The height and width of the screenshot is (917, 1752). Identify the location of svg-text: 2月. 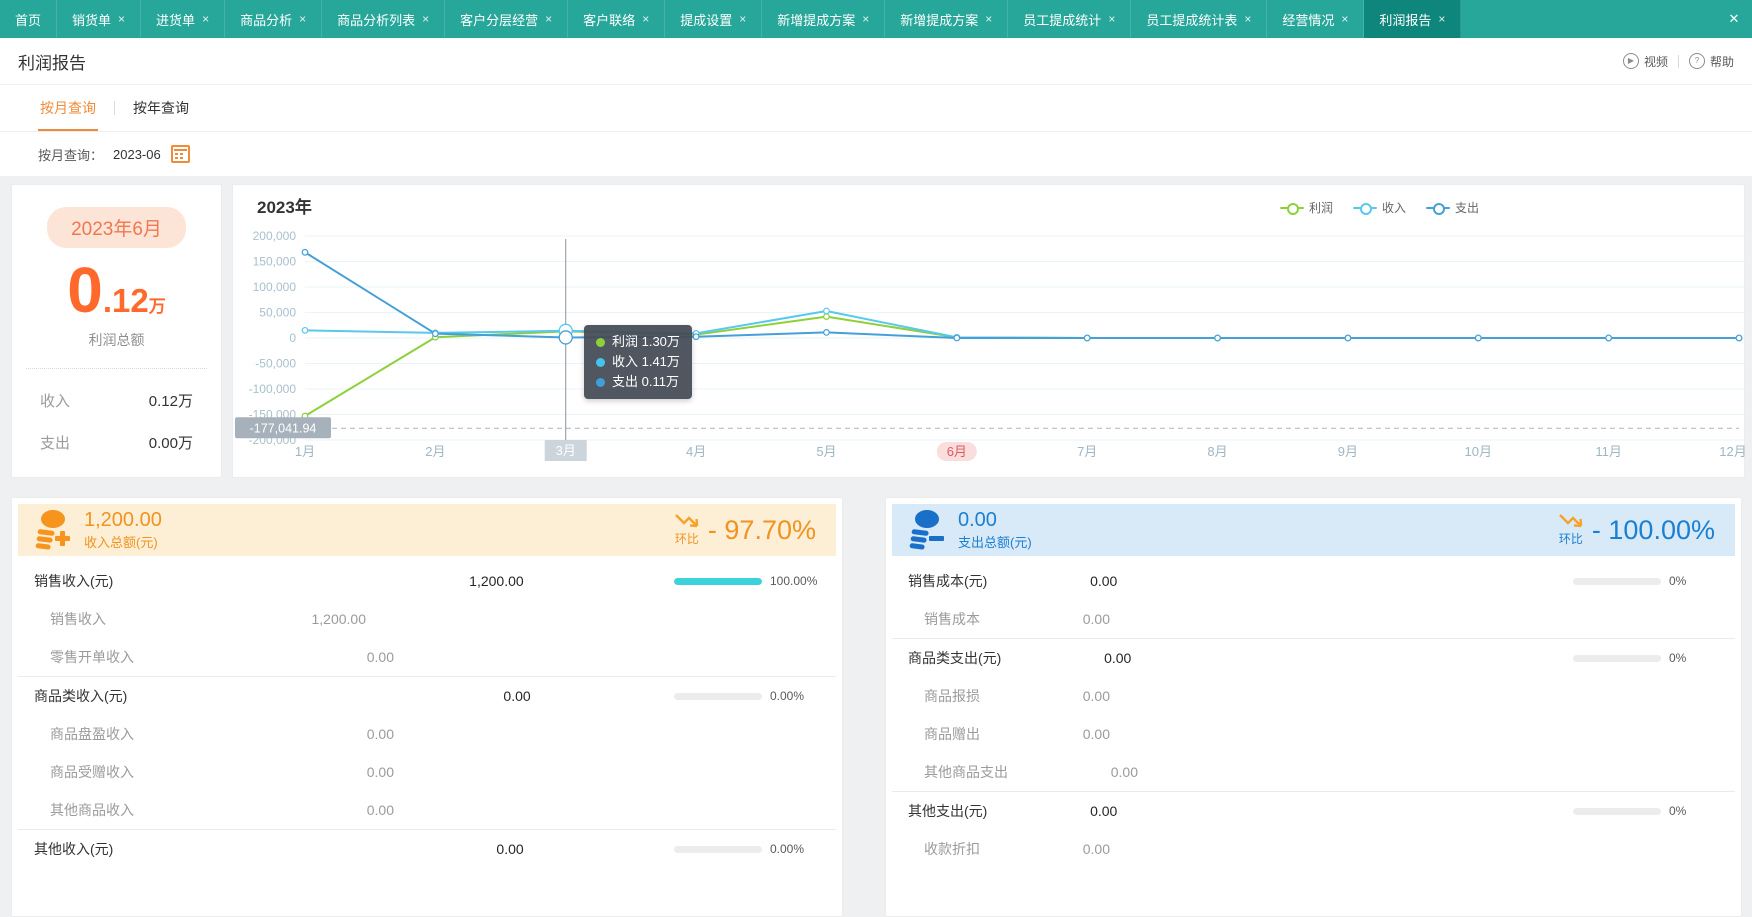
(435, 451).